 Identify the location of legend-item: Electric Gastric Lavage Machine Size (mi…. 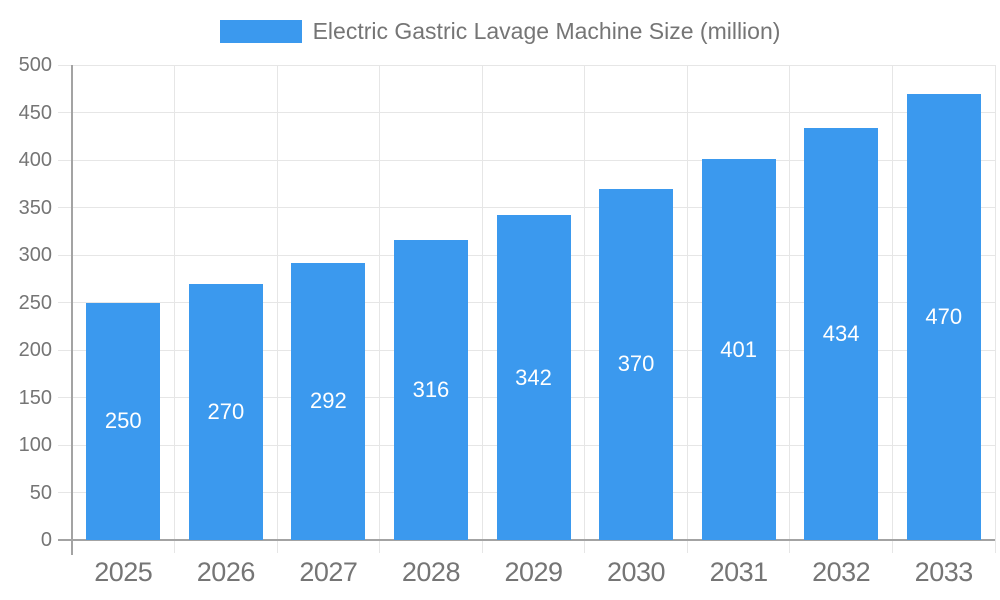
(500, 31).